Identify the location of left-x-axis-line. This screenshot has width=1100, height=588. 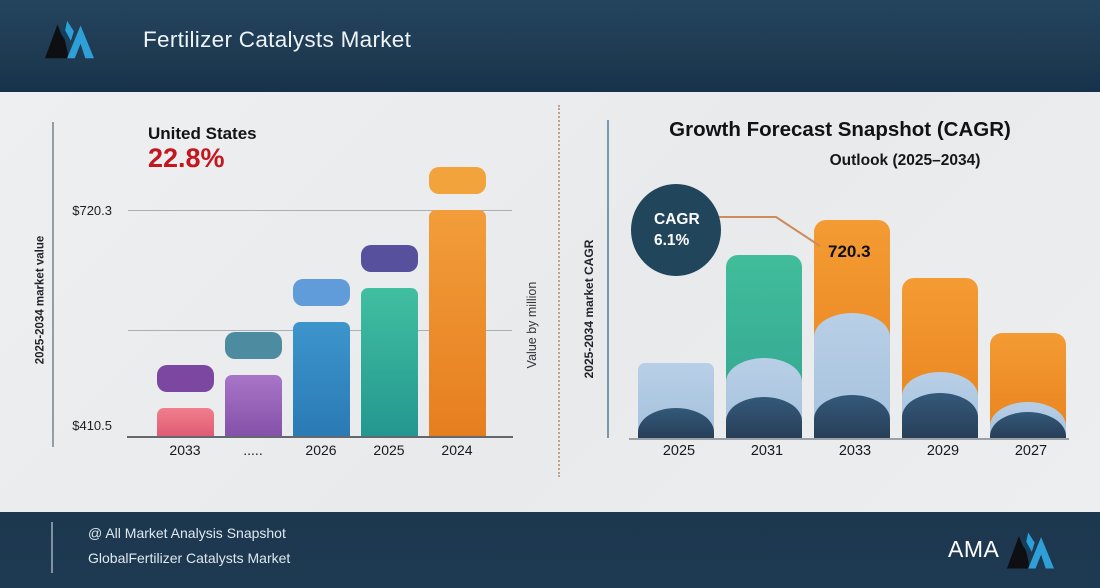
(320, 437).